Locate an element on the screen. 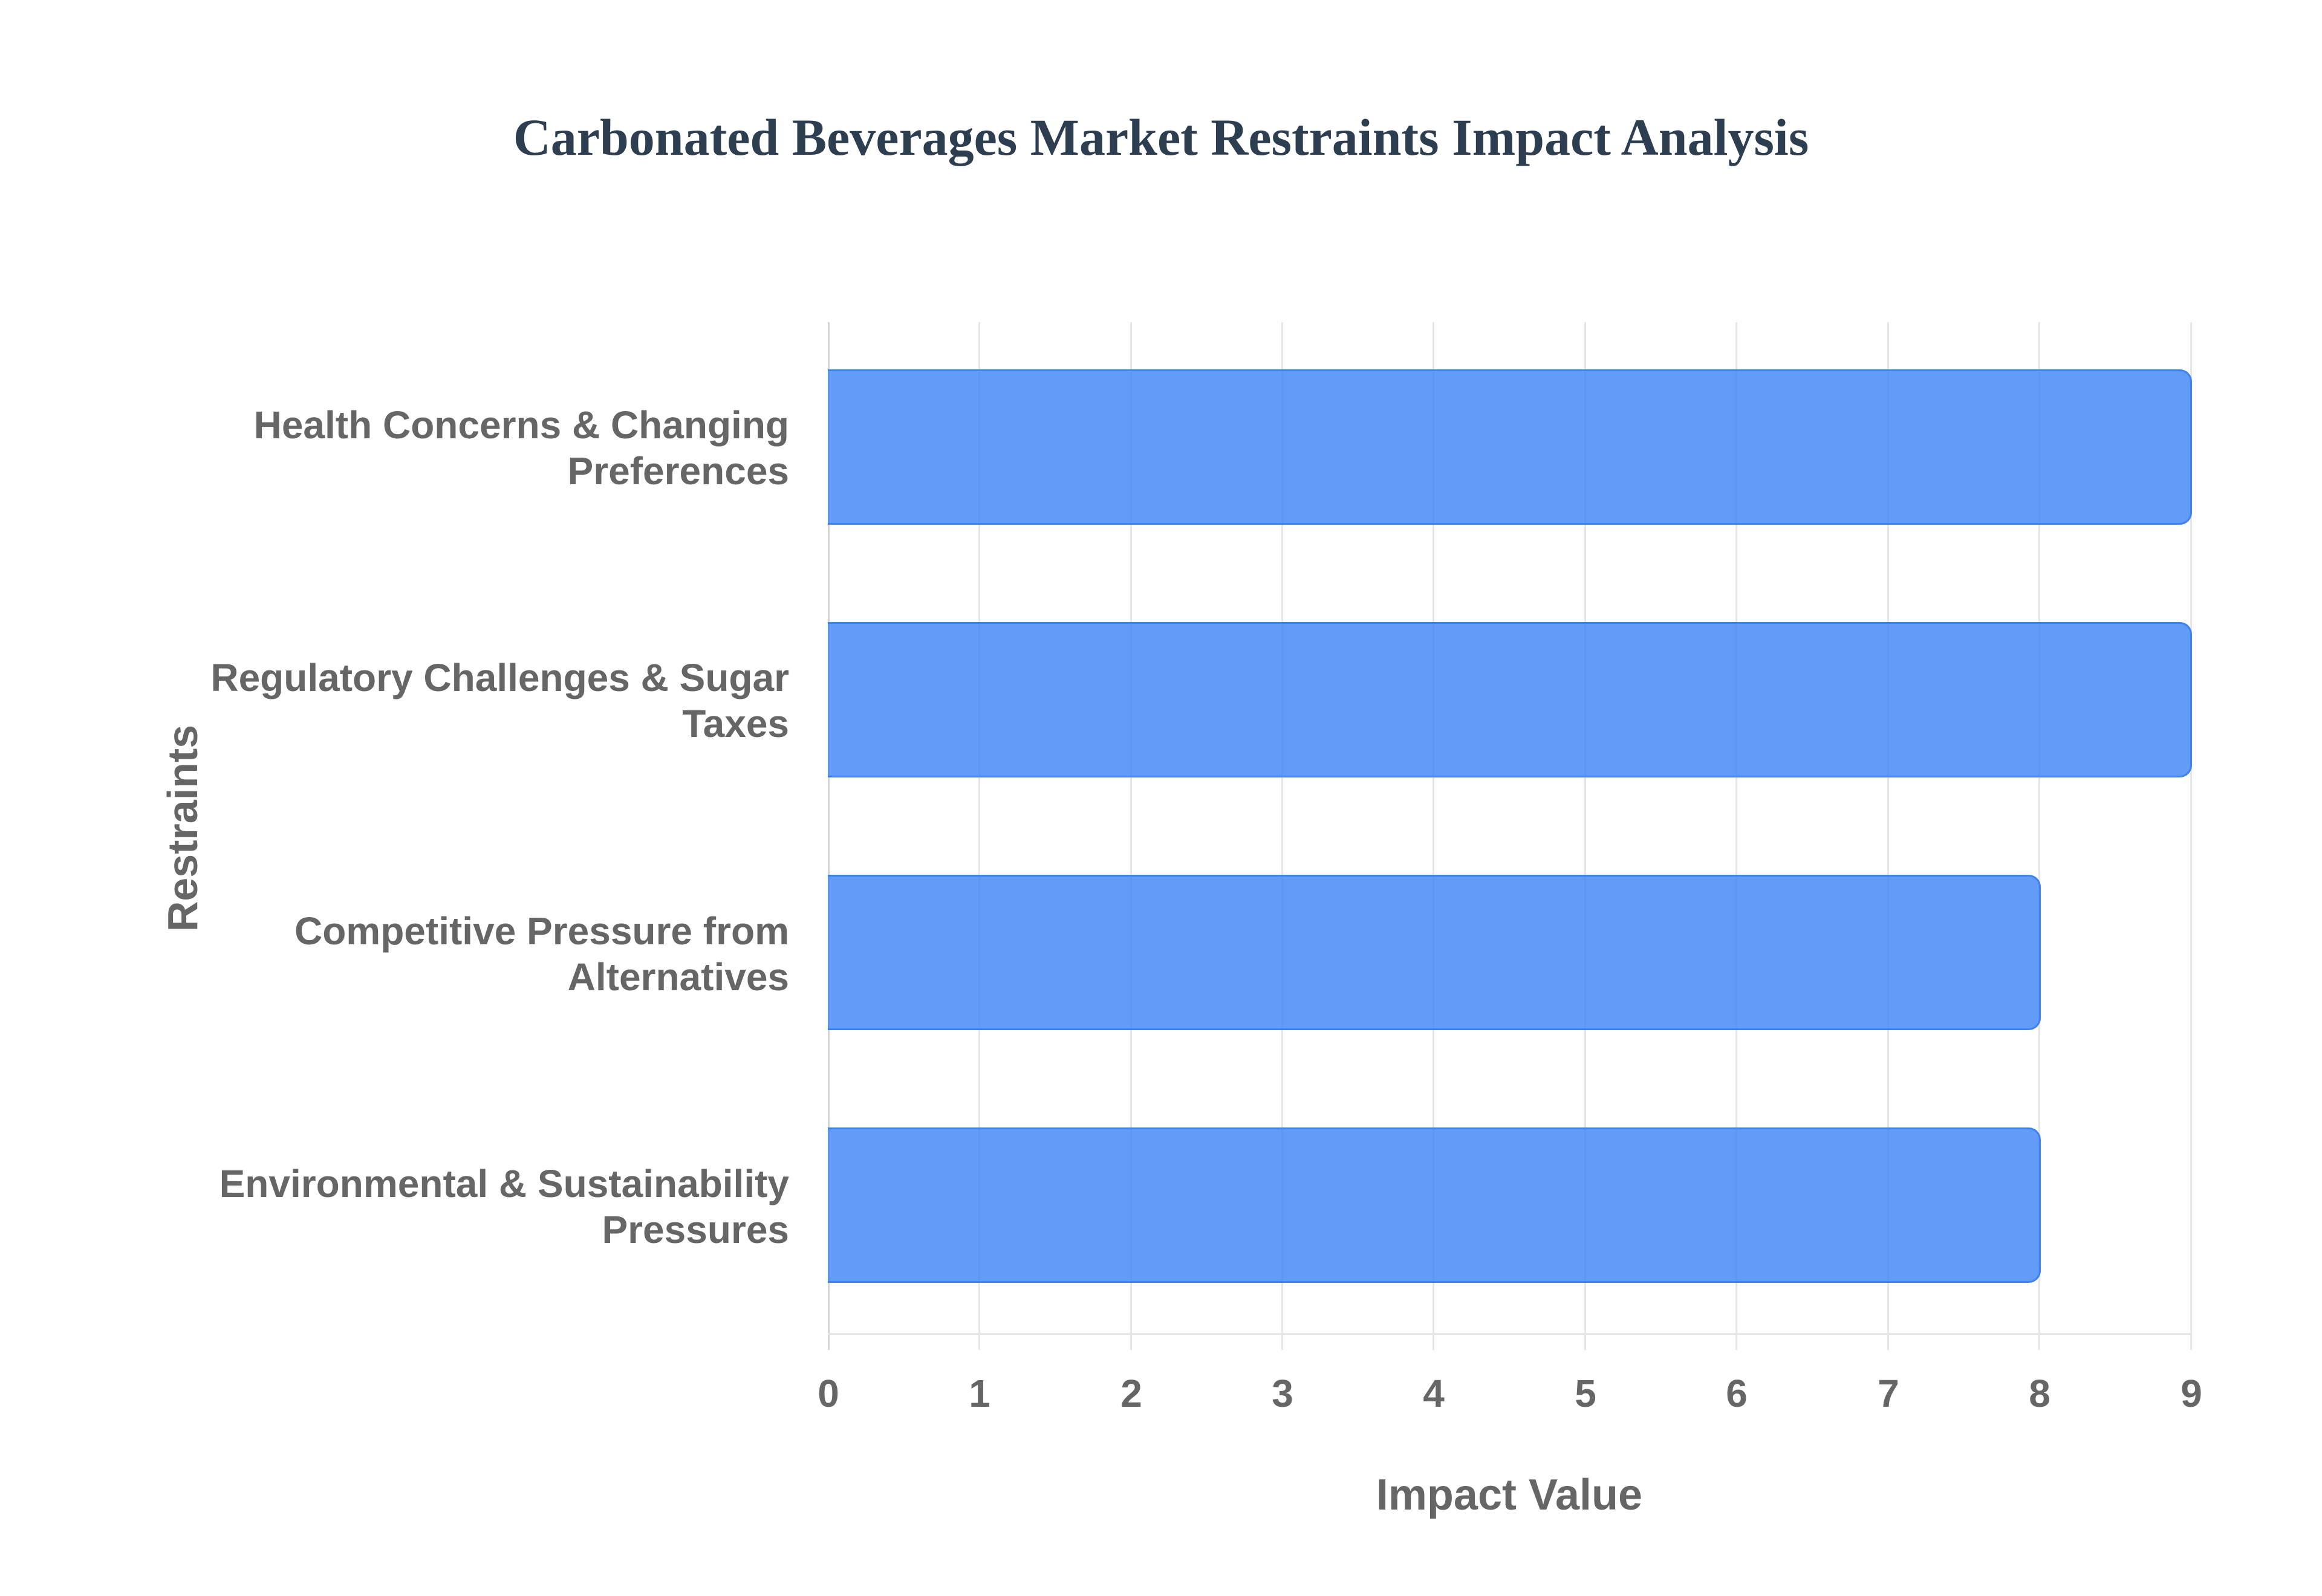 The height and width of the screenshot is (1596, 2322). category-label-line: Taxes is located at coordinates (735, 723).